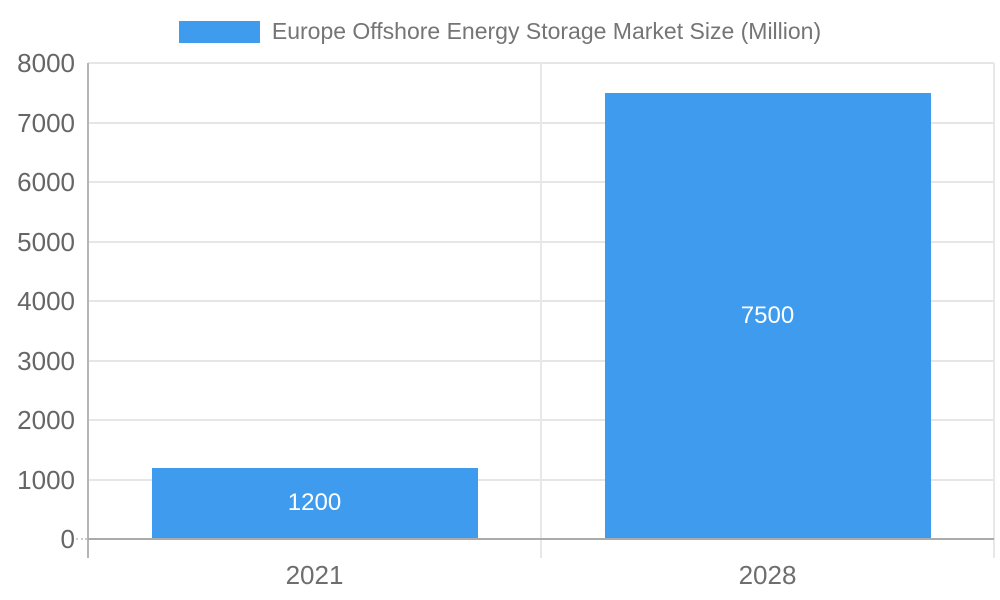  What do you see at coordinates (767, 575) in the screenshot?
I see `x-axis-tick-label: 2028` at bounding box center [767, 575].